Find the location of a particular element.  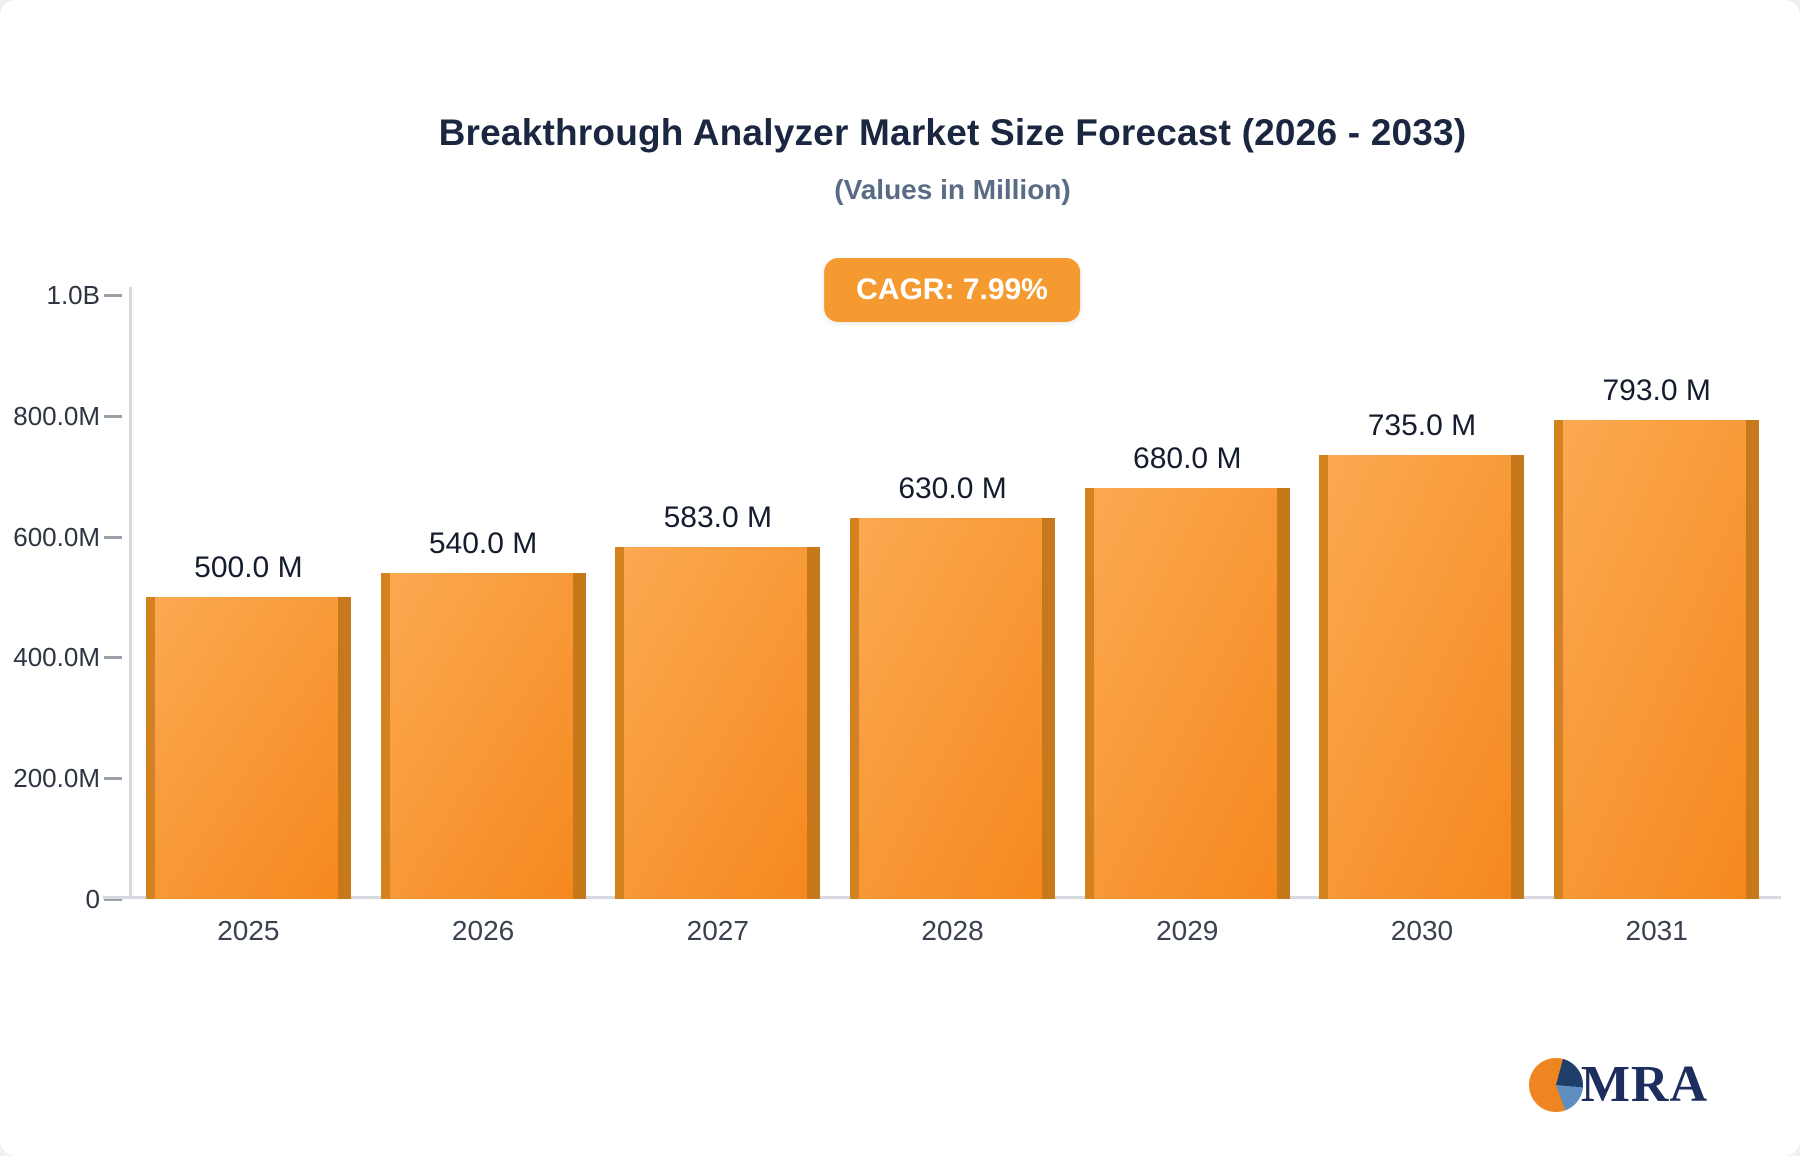

bar-value-label: 583.0 M is located at coordinates (717, 517).